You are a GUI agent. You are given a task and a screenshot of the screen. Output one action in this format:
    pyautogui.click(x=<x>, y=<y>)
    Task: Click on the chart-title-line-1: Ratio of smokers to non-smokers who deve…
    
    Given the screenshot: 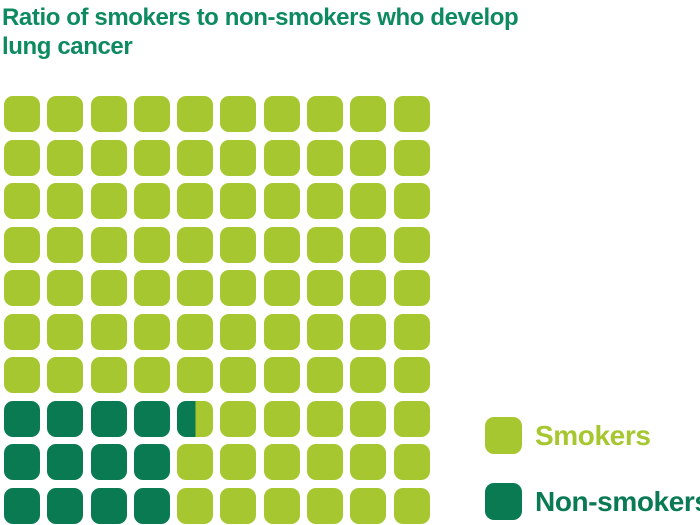 What is the action you would take?
    pyautogui.click(x=260, y=17)
    